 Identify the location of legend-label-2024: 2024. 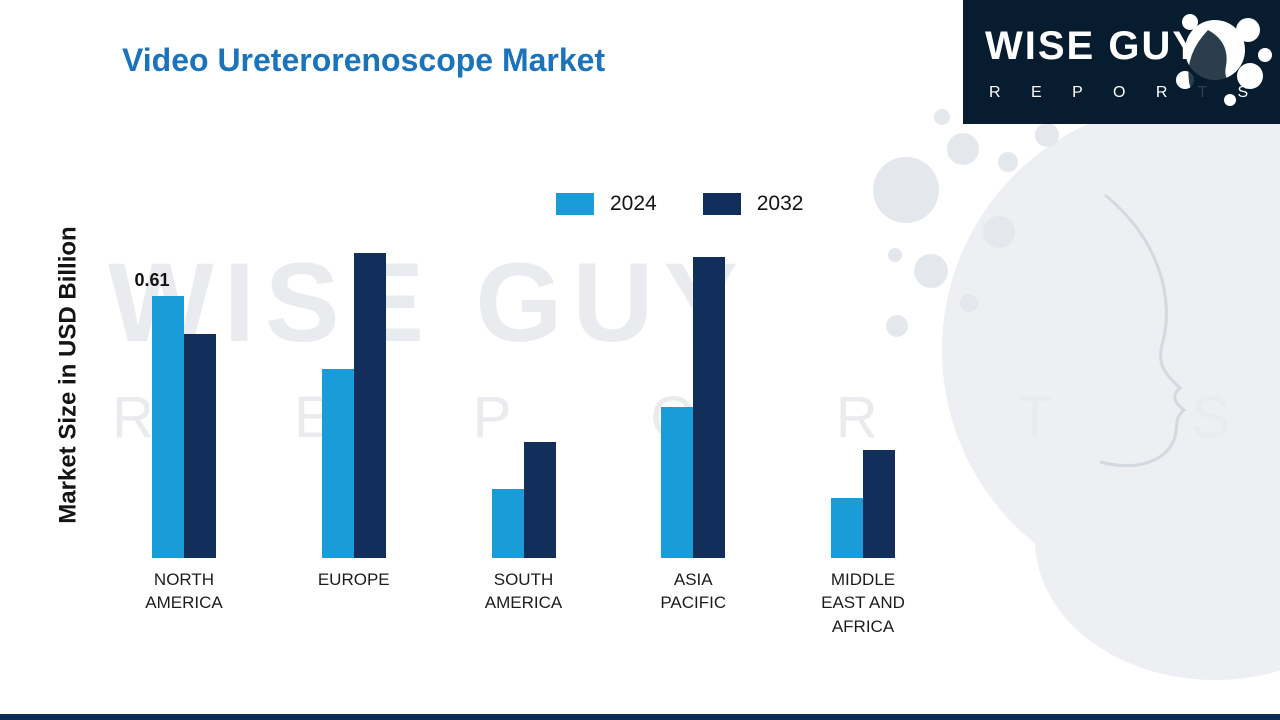
(633, 203).